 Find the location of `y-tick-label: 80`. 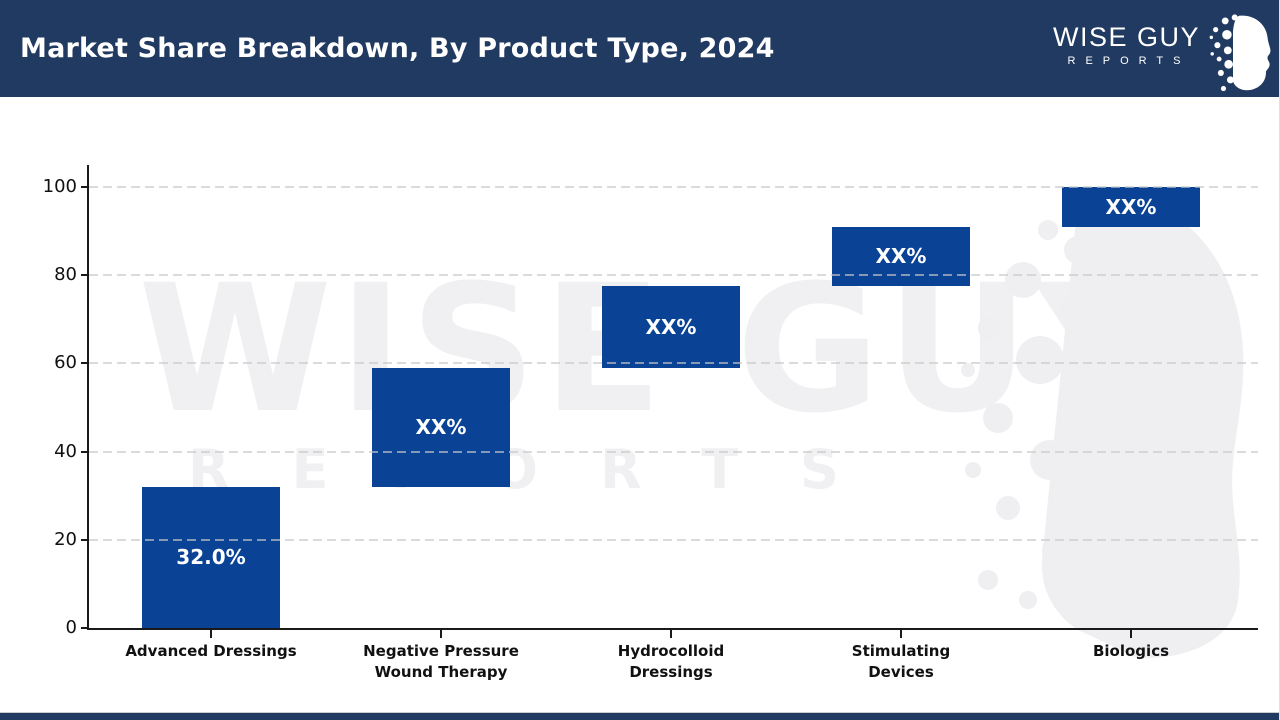

y-tick-label: 80 is located at coordinates (65, 275).